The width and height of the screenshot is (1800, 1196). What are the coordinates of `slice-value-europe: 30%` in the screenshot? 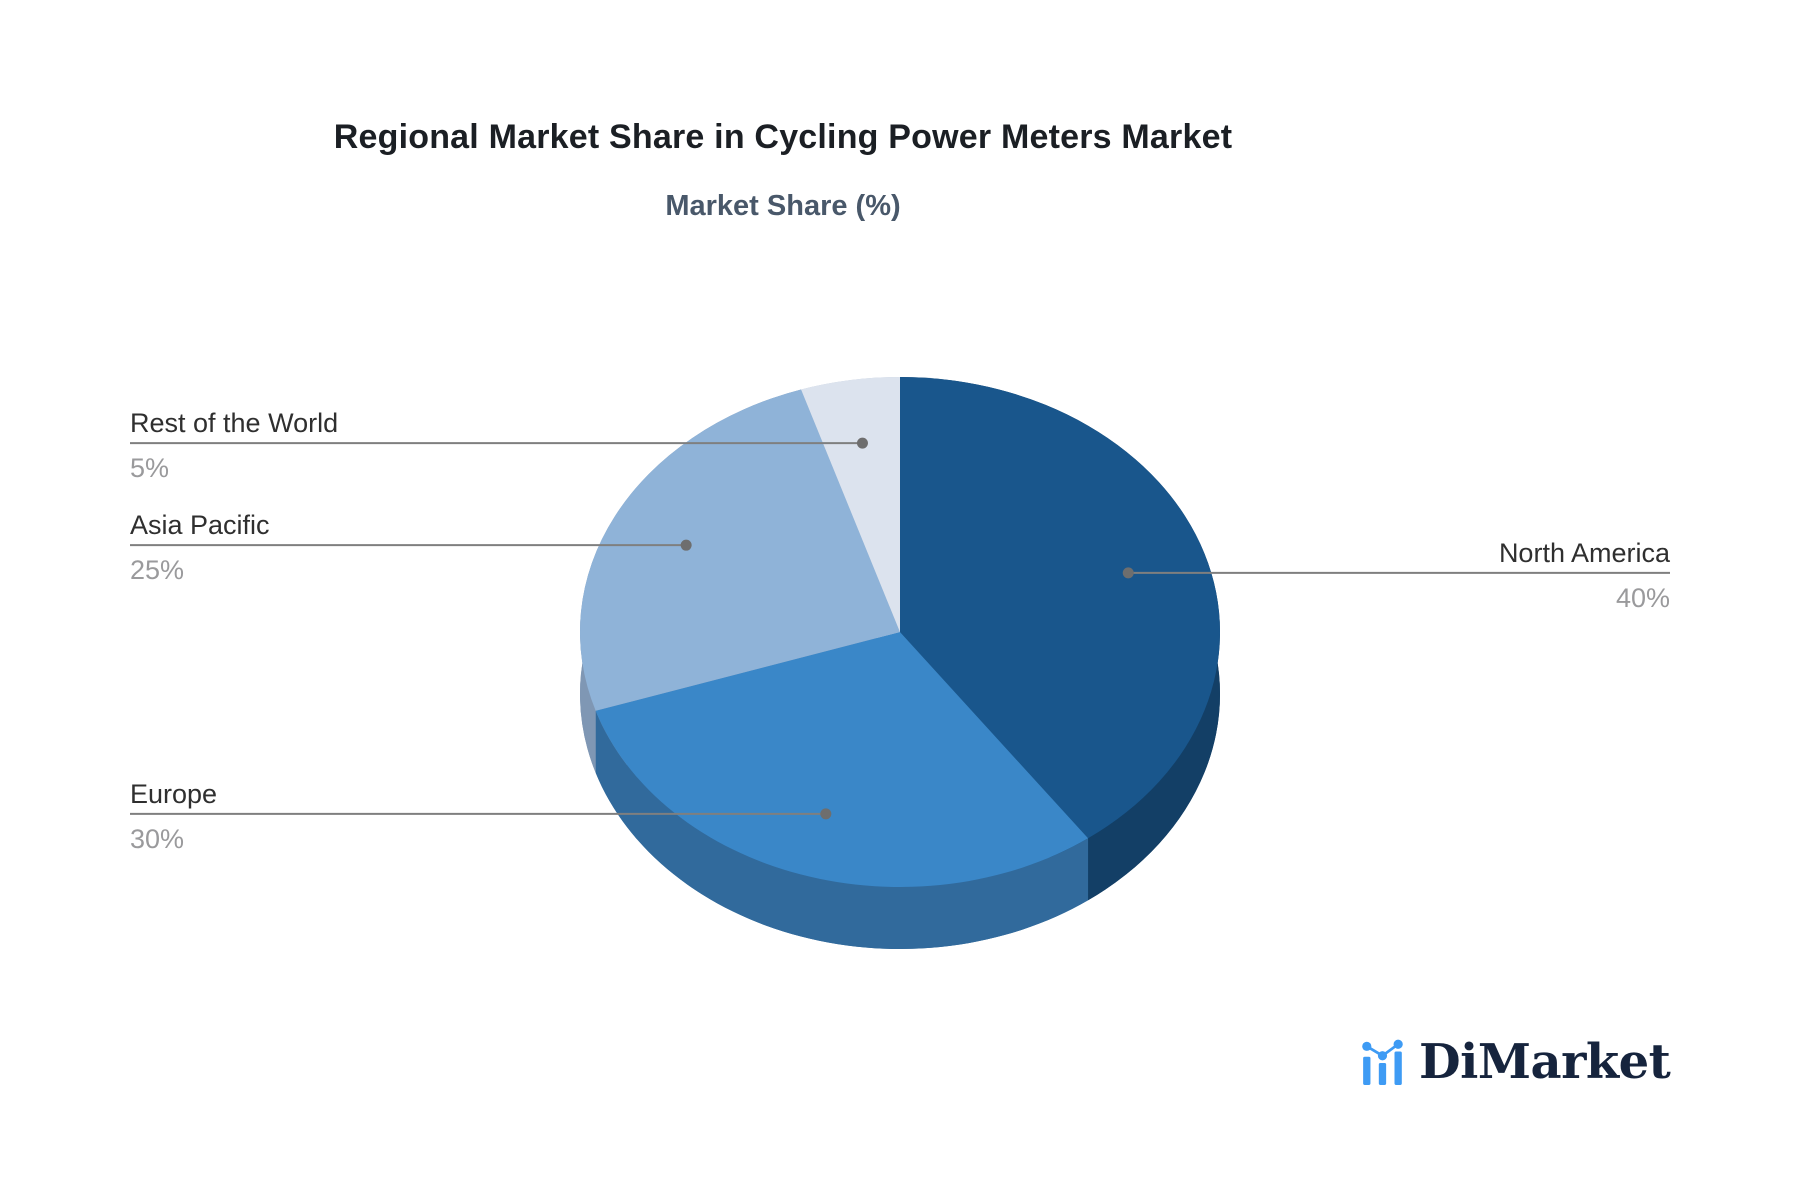 It's located at (157, 839).